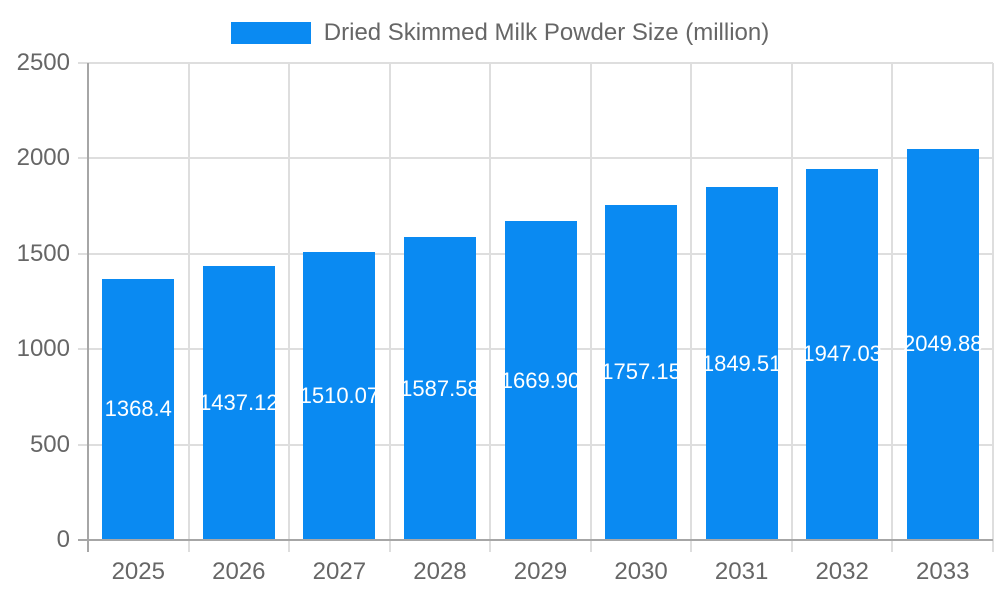 The image size is (1000, 600). What do you see at coordinates (540, 571) in the screenshot?
I see `x-tick-label: 2029` at bounding box center [540, 571].